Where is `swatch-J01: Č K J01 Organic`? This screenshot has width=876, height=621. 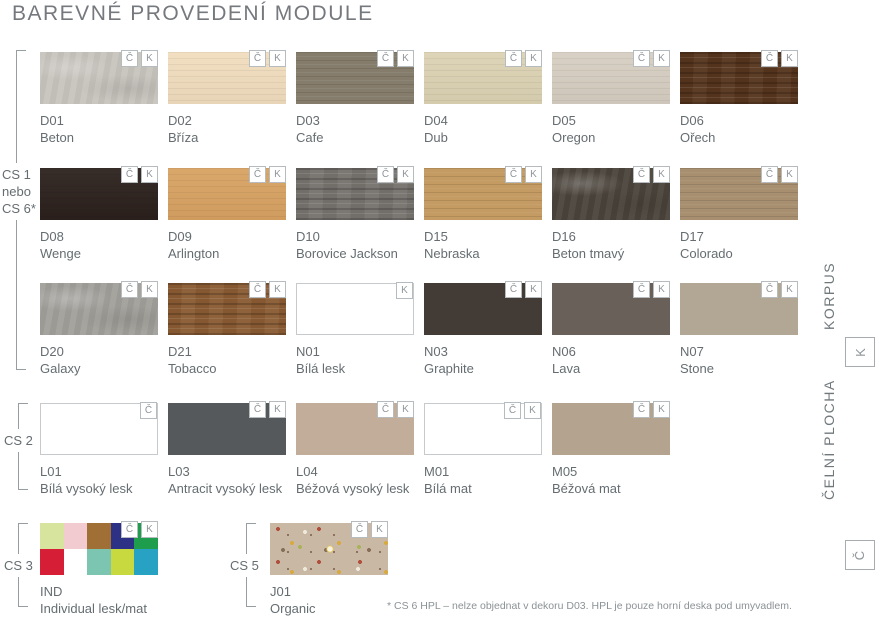 swatch-J01: Č K J01 Organic is located at coordinates (329, 568).